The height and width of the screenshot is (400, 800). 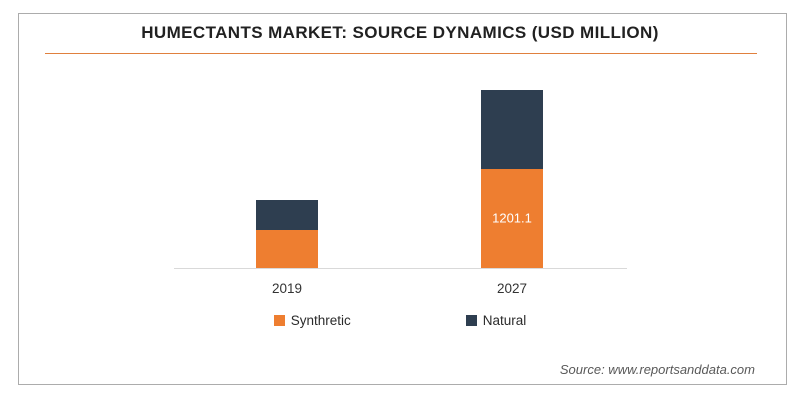 What do you see at coordinates (512, 288) in the screenshot?
I see `x-tick-2027: 2027` at bounding box center [512, 288].